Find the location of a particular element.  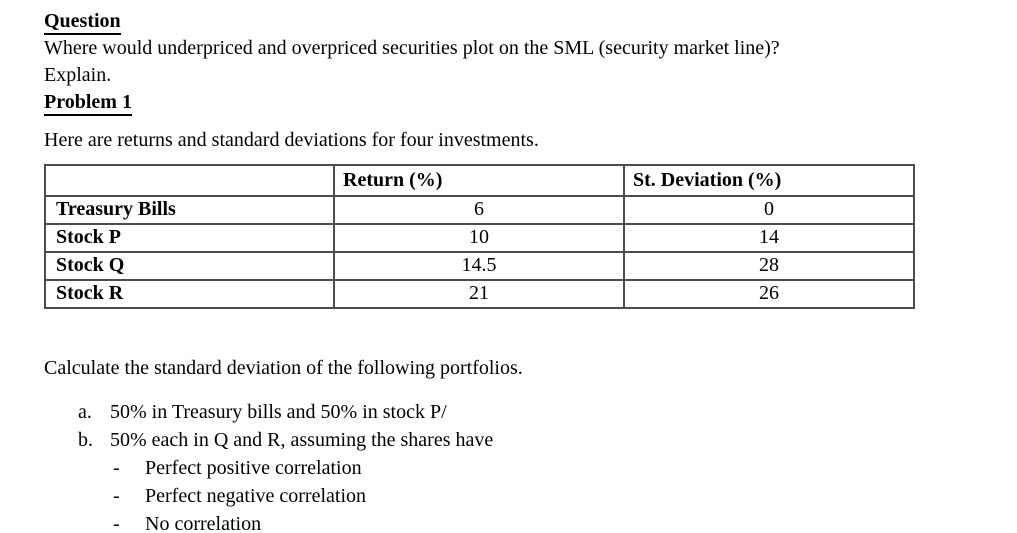

sub-item-text: Perfect positive correlation is located at coordinates (253, 468).